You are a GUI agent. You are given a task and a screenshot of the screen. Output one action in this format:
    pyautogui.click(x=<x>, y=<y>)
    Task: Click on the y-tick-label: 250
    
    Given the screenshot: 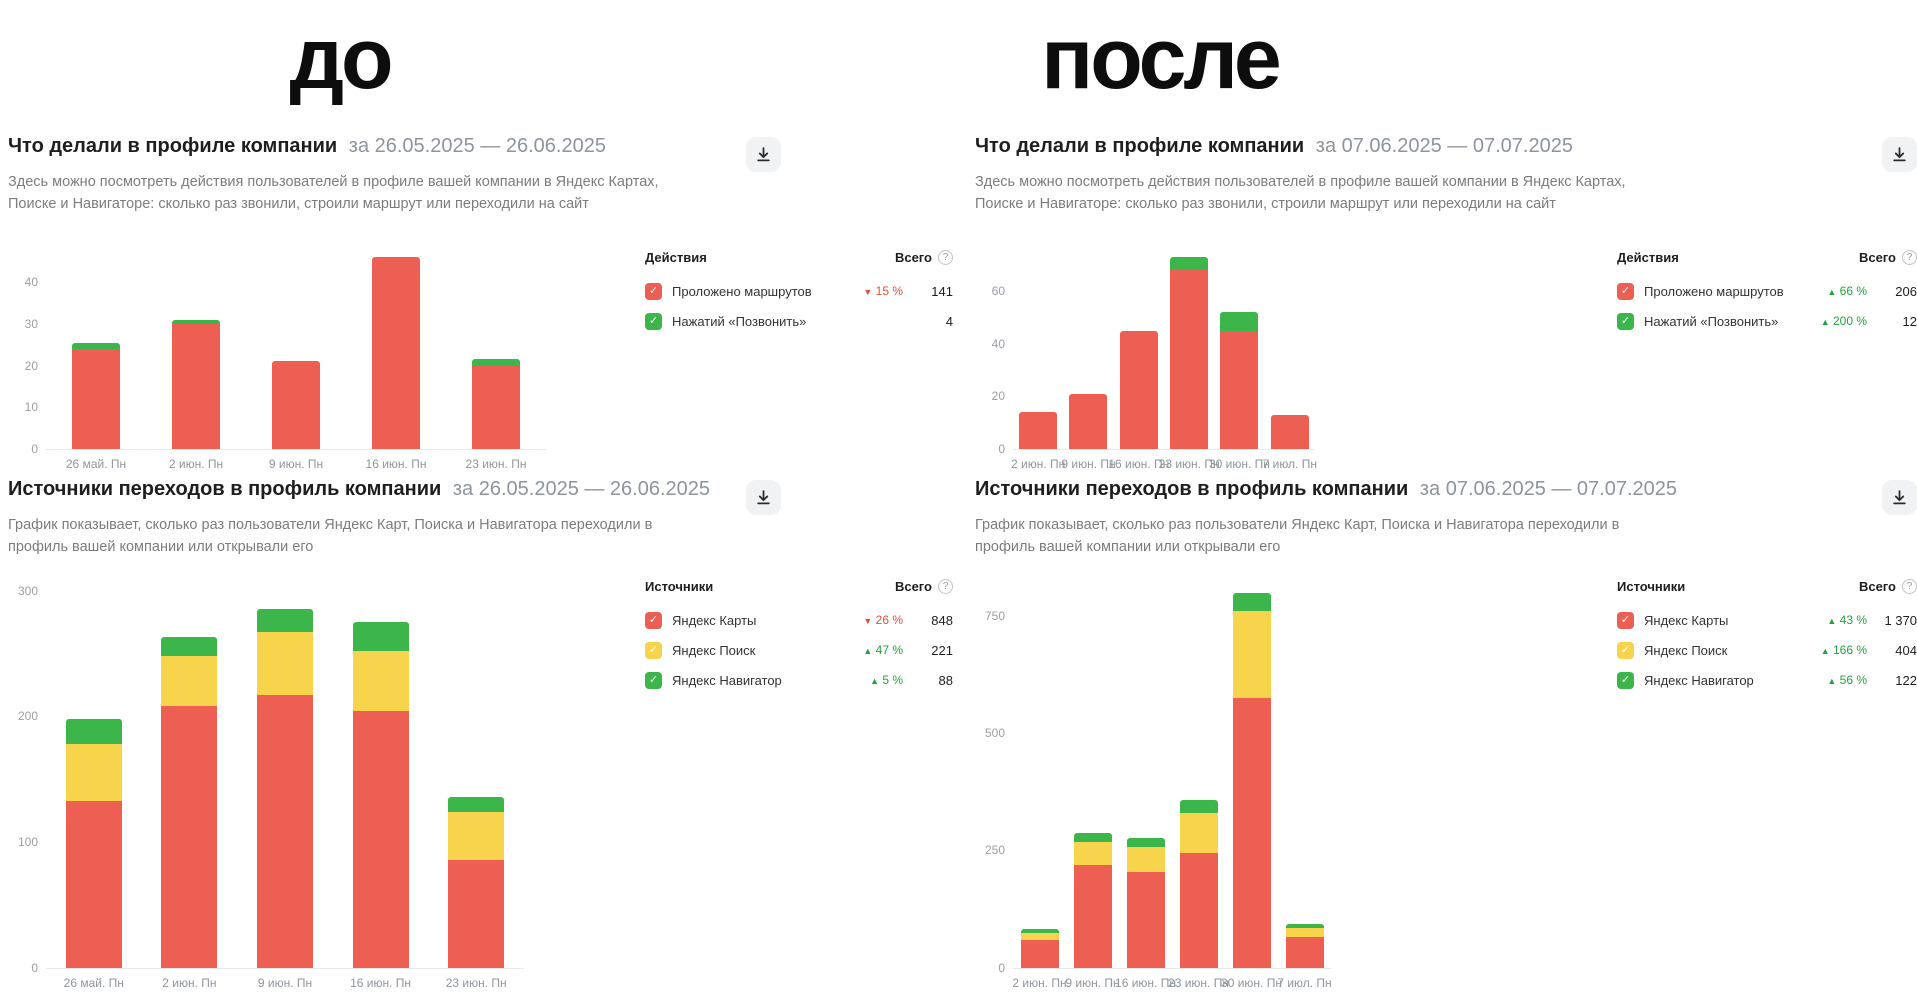 What is the action you would take?
    pyautogui.click(x=994, y=850)
    